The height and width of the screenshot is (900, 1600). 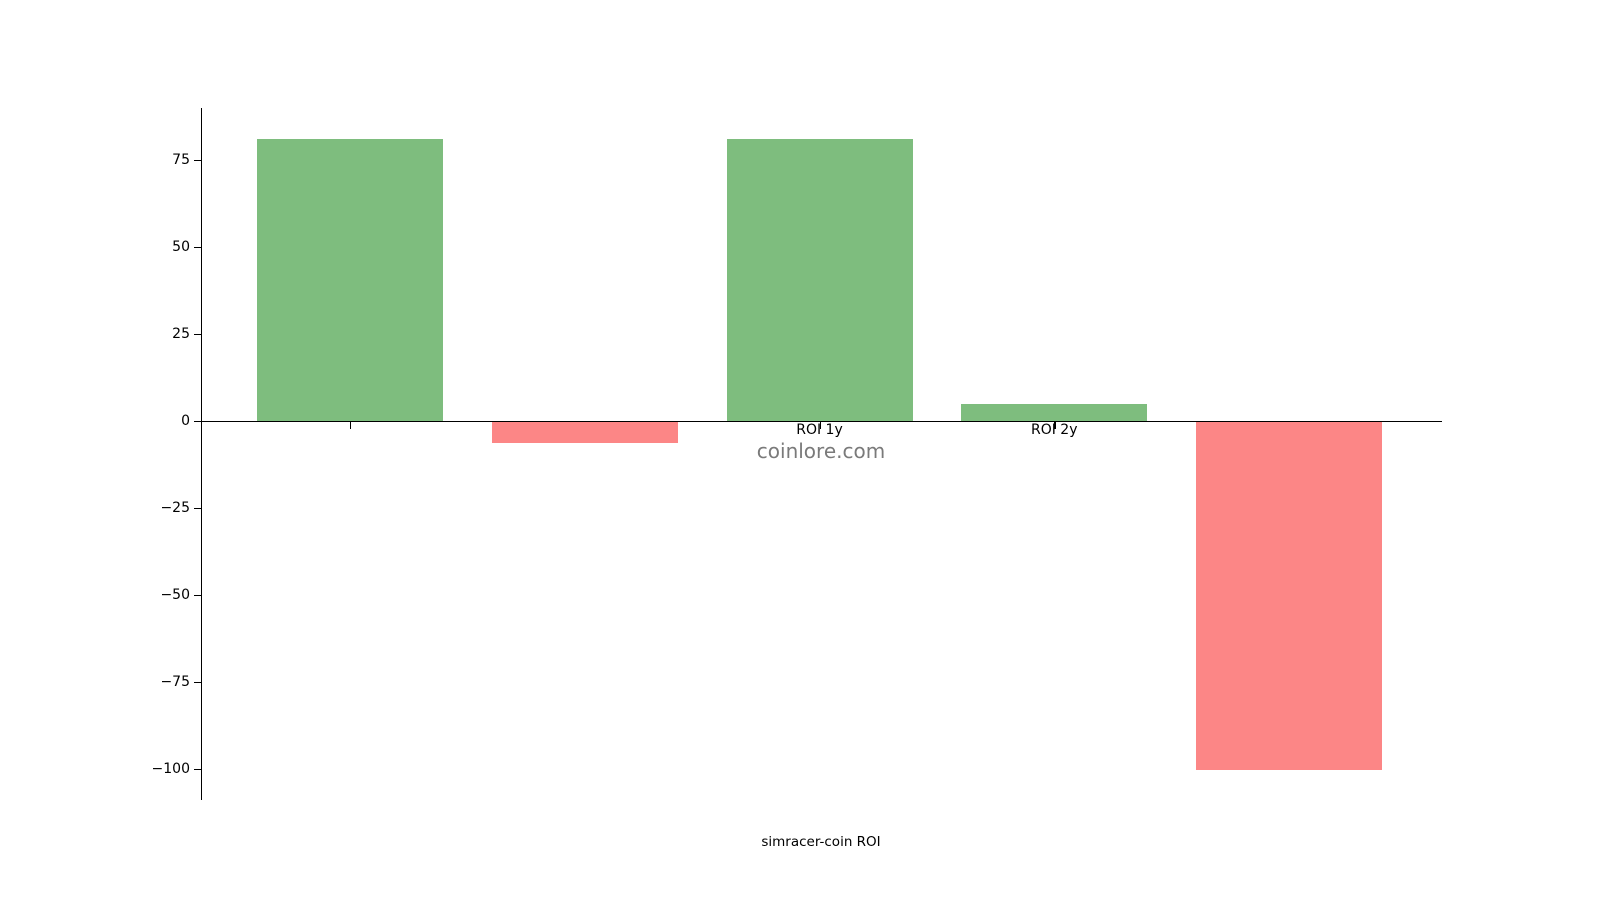 I want to click on y-tick-label: 75, so click(x=181, y=160).